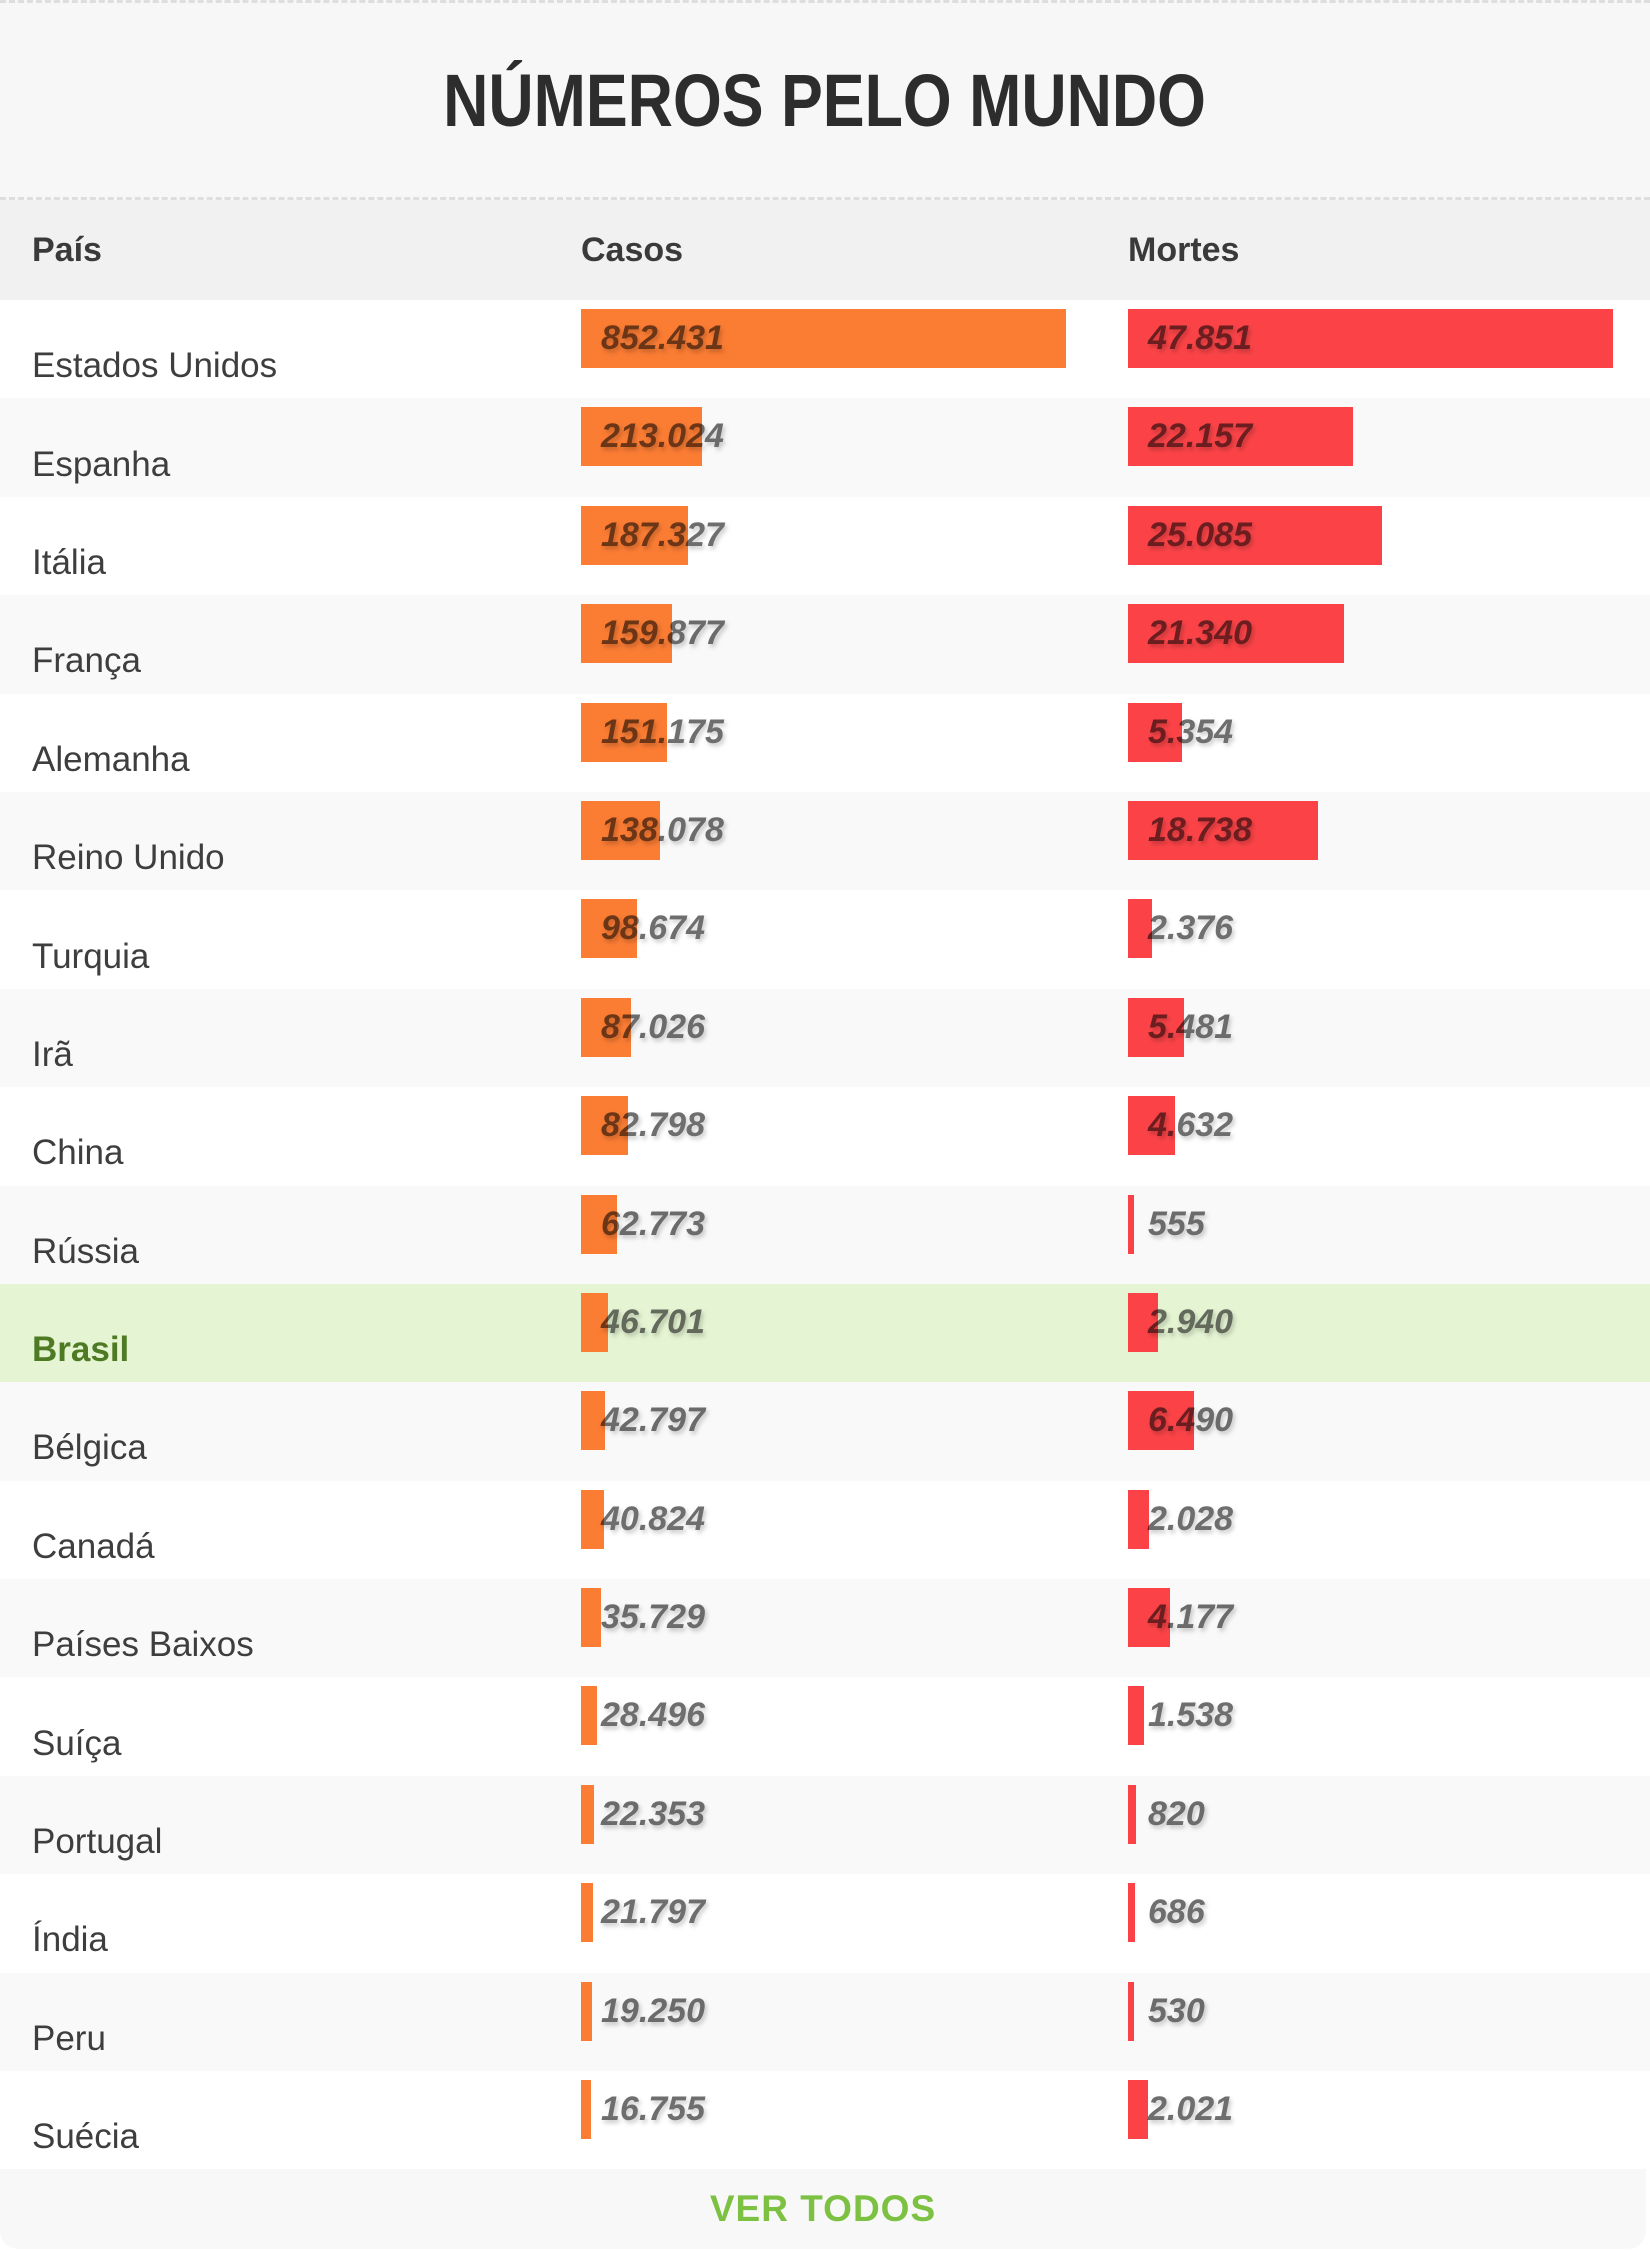 Image resolution: width=1650 pixels, height=2250 pixels. Describe the element at coordinates (93, 1546) in the screenshot. I see `row-country-label: Canadá` at that location.